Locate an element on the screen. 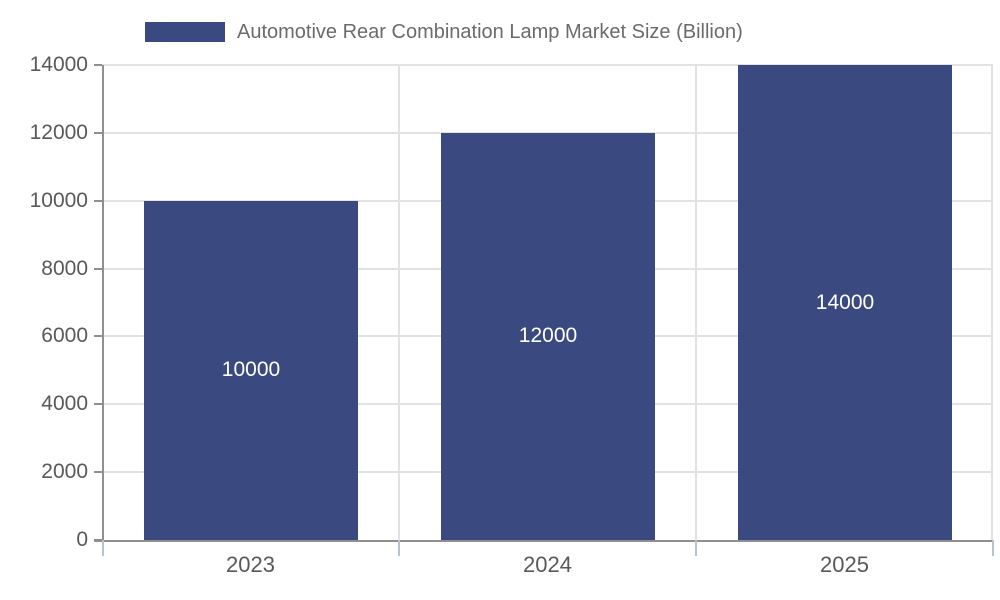 This screenshot has width=1000, height=600. gridline is located at coordinates (547, 65).